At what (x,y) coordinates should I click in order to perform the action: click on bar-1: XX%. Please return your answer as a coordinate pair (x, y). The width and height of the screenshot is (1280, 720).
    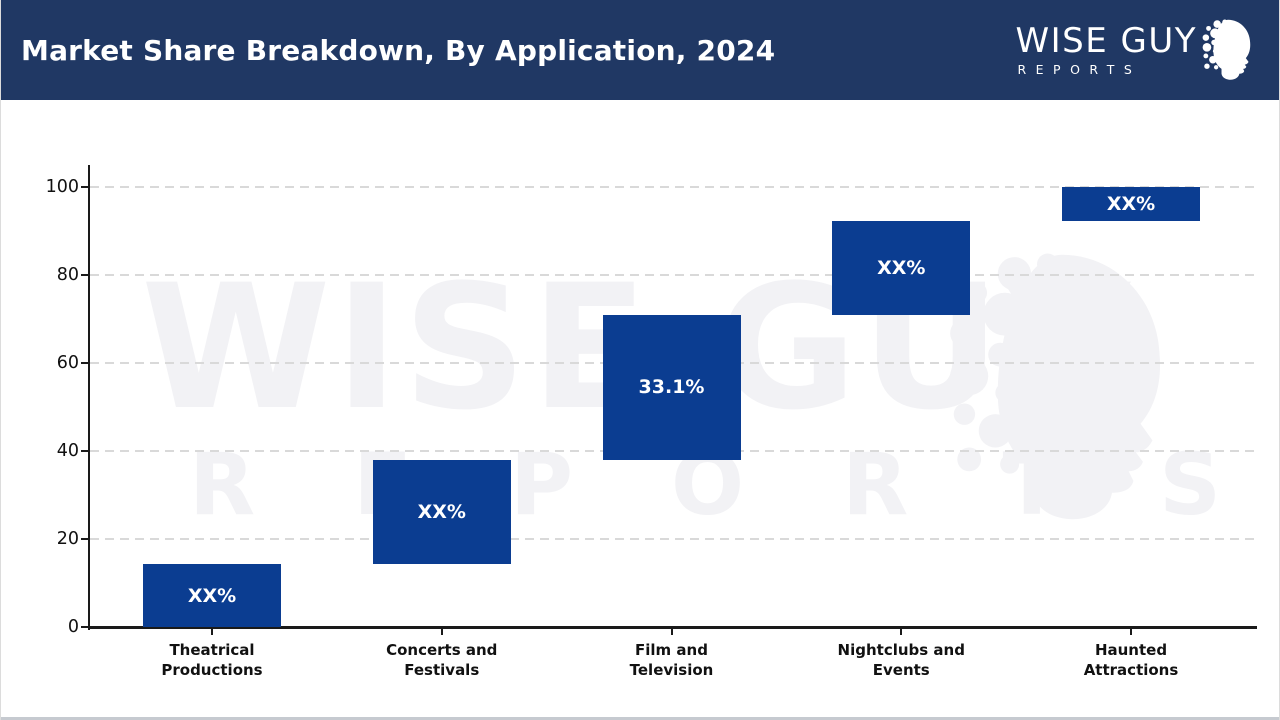
    Looking at the image, I should click on (212, 595).